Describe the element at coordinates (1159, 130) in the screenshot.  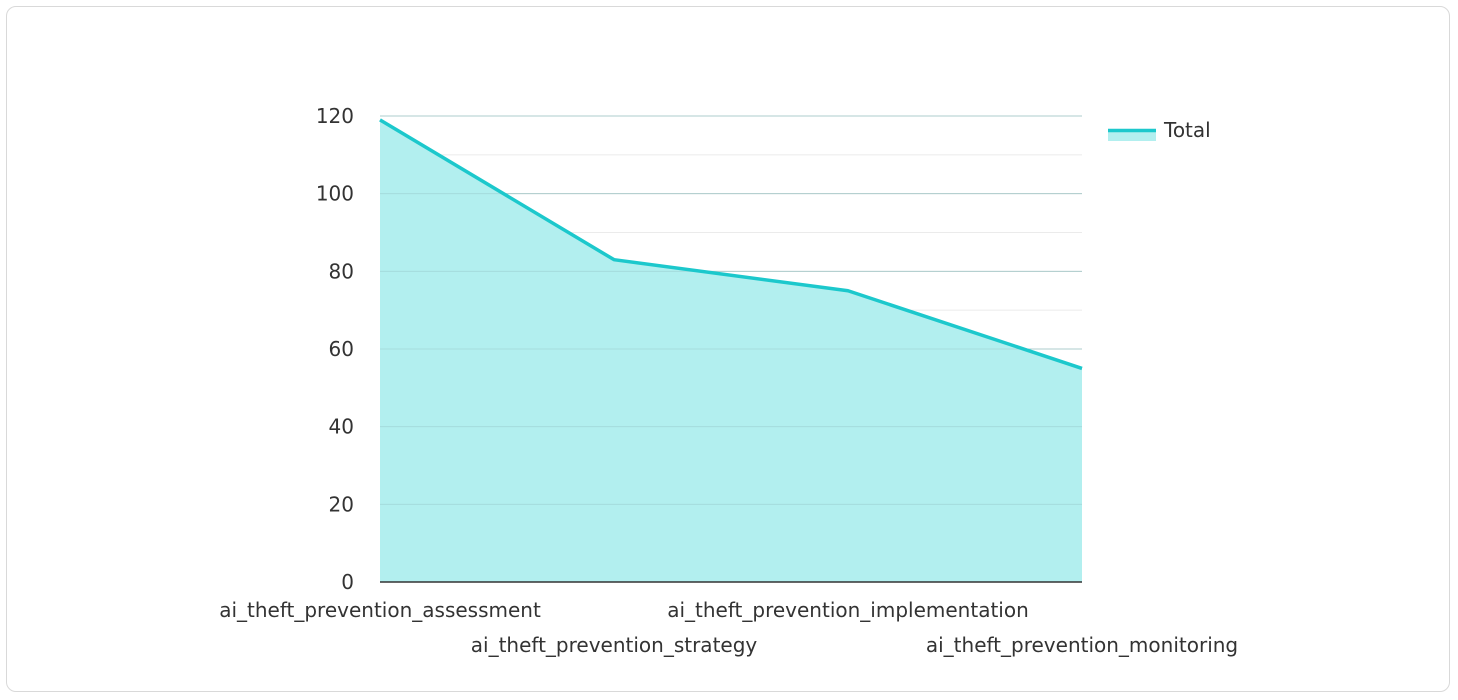
I see `legend: Total` at that location.